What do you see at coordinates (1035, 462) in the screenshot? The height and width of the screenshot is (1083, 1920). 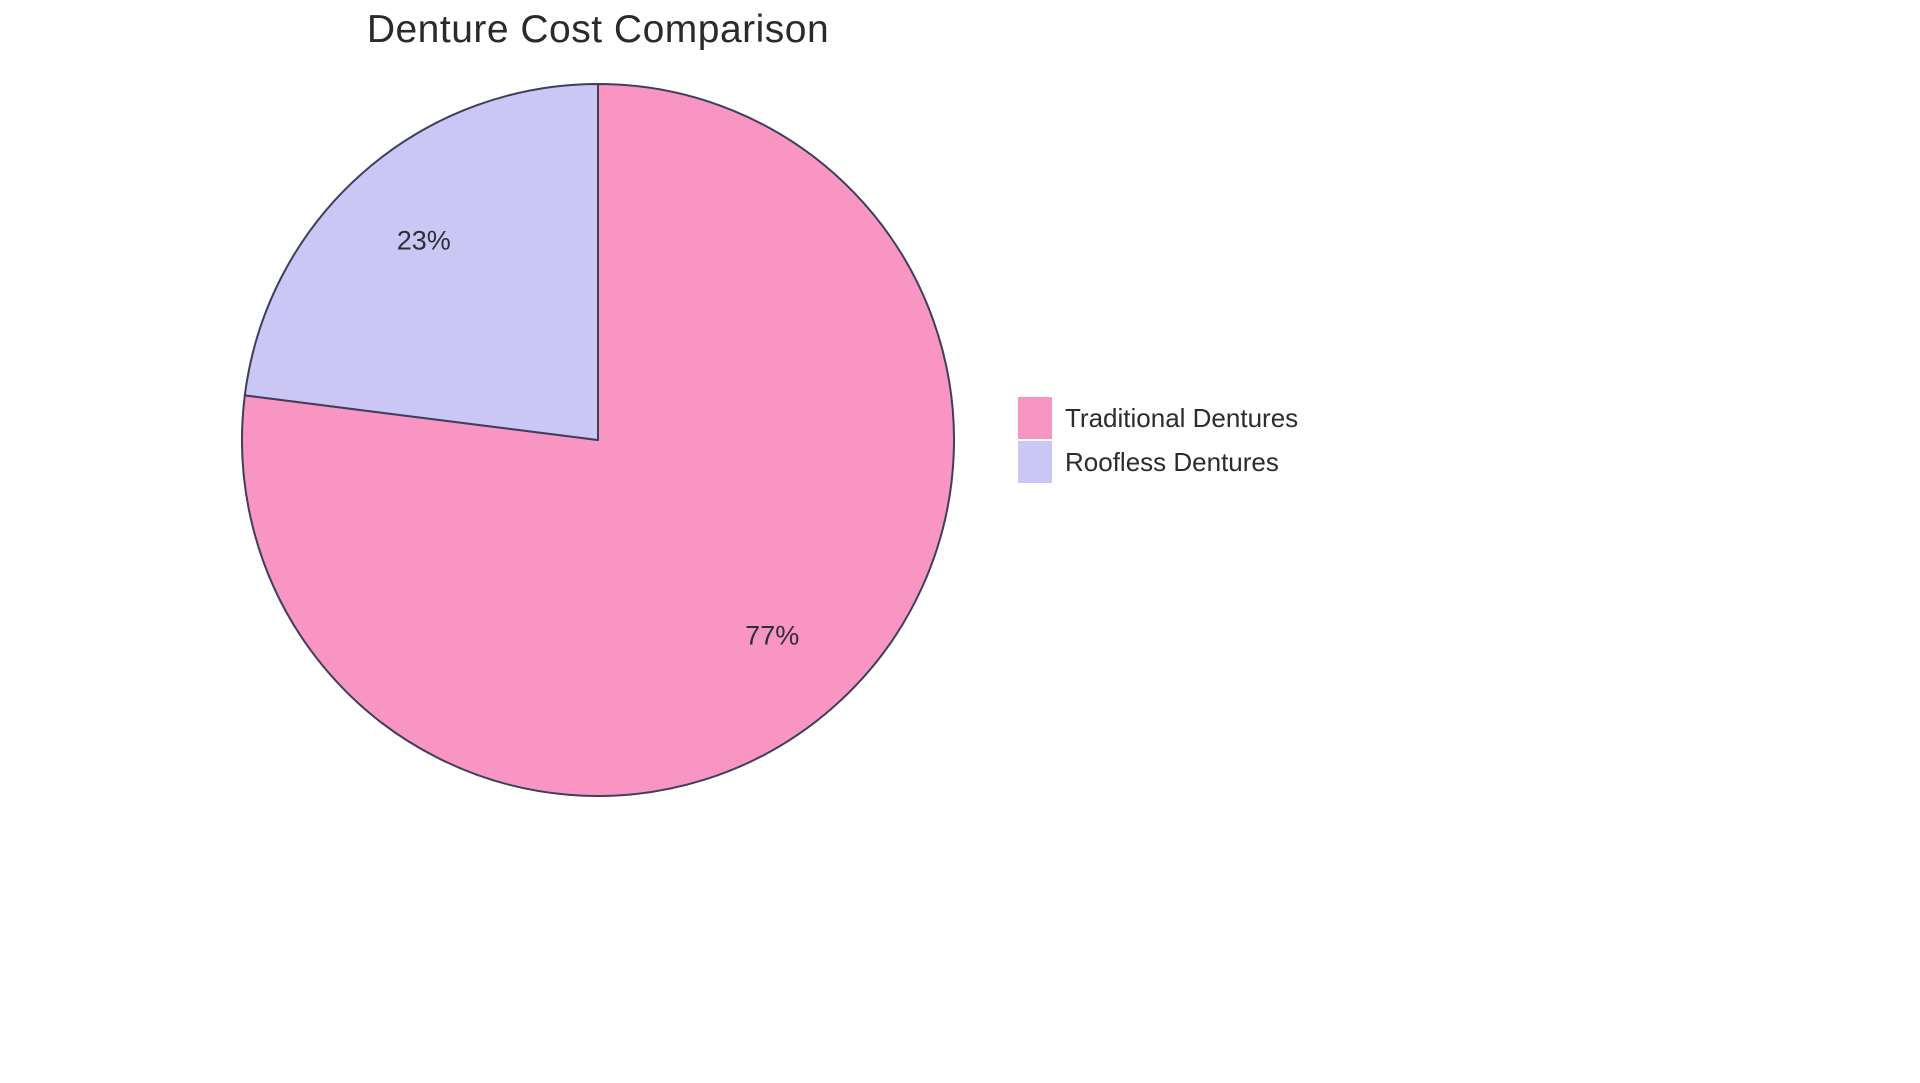 I see `legend-swatch-roofless-dentures` at bounding box center [1035, 462].